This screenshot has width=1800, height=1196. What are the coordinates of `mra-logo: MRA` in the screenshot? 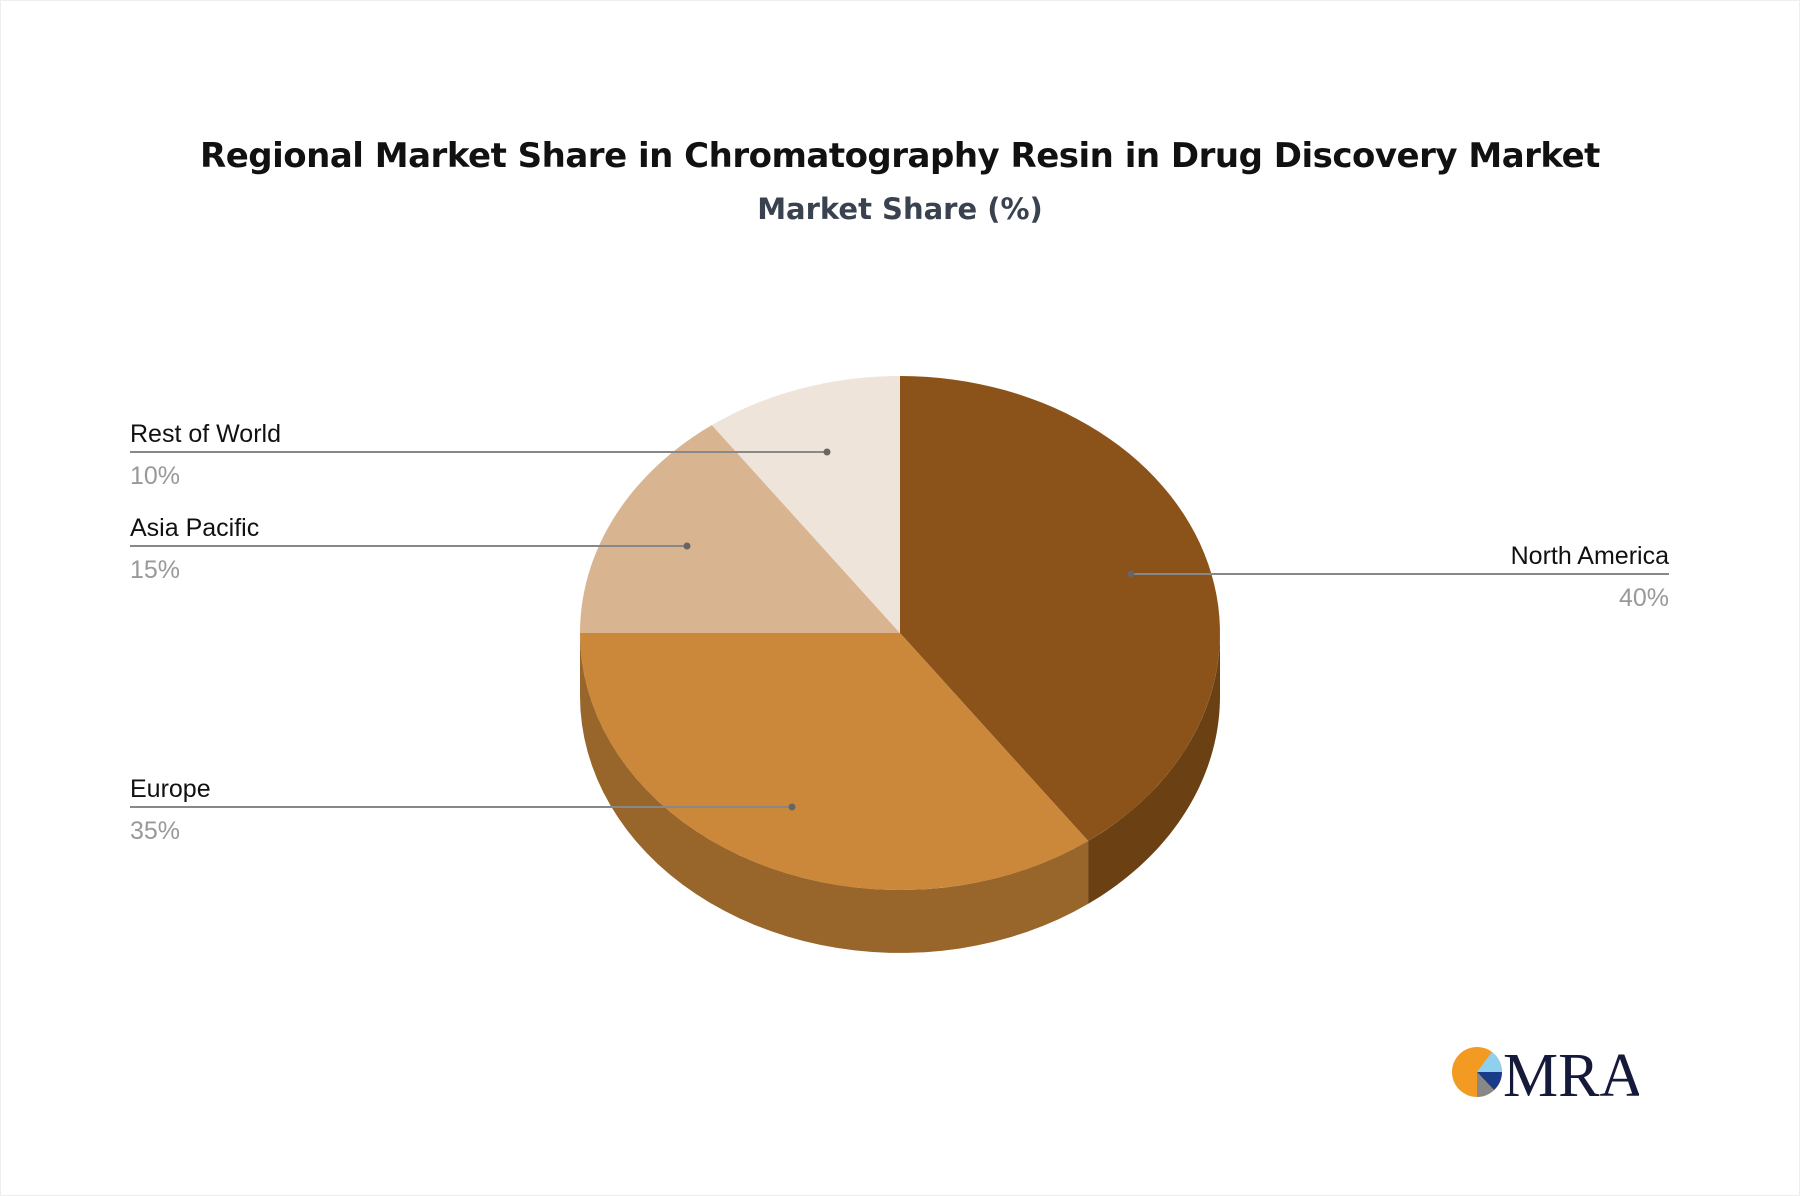 It's located at (1545, 1072).